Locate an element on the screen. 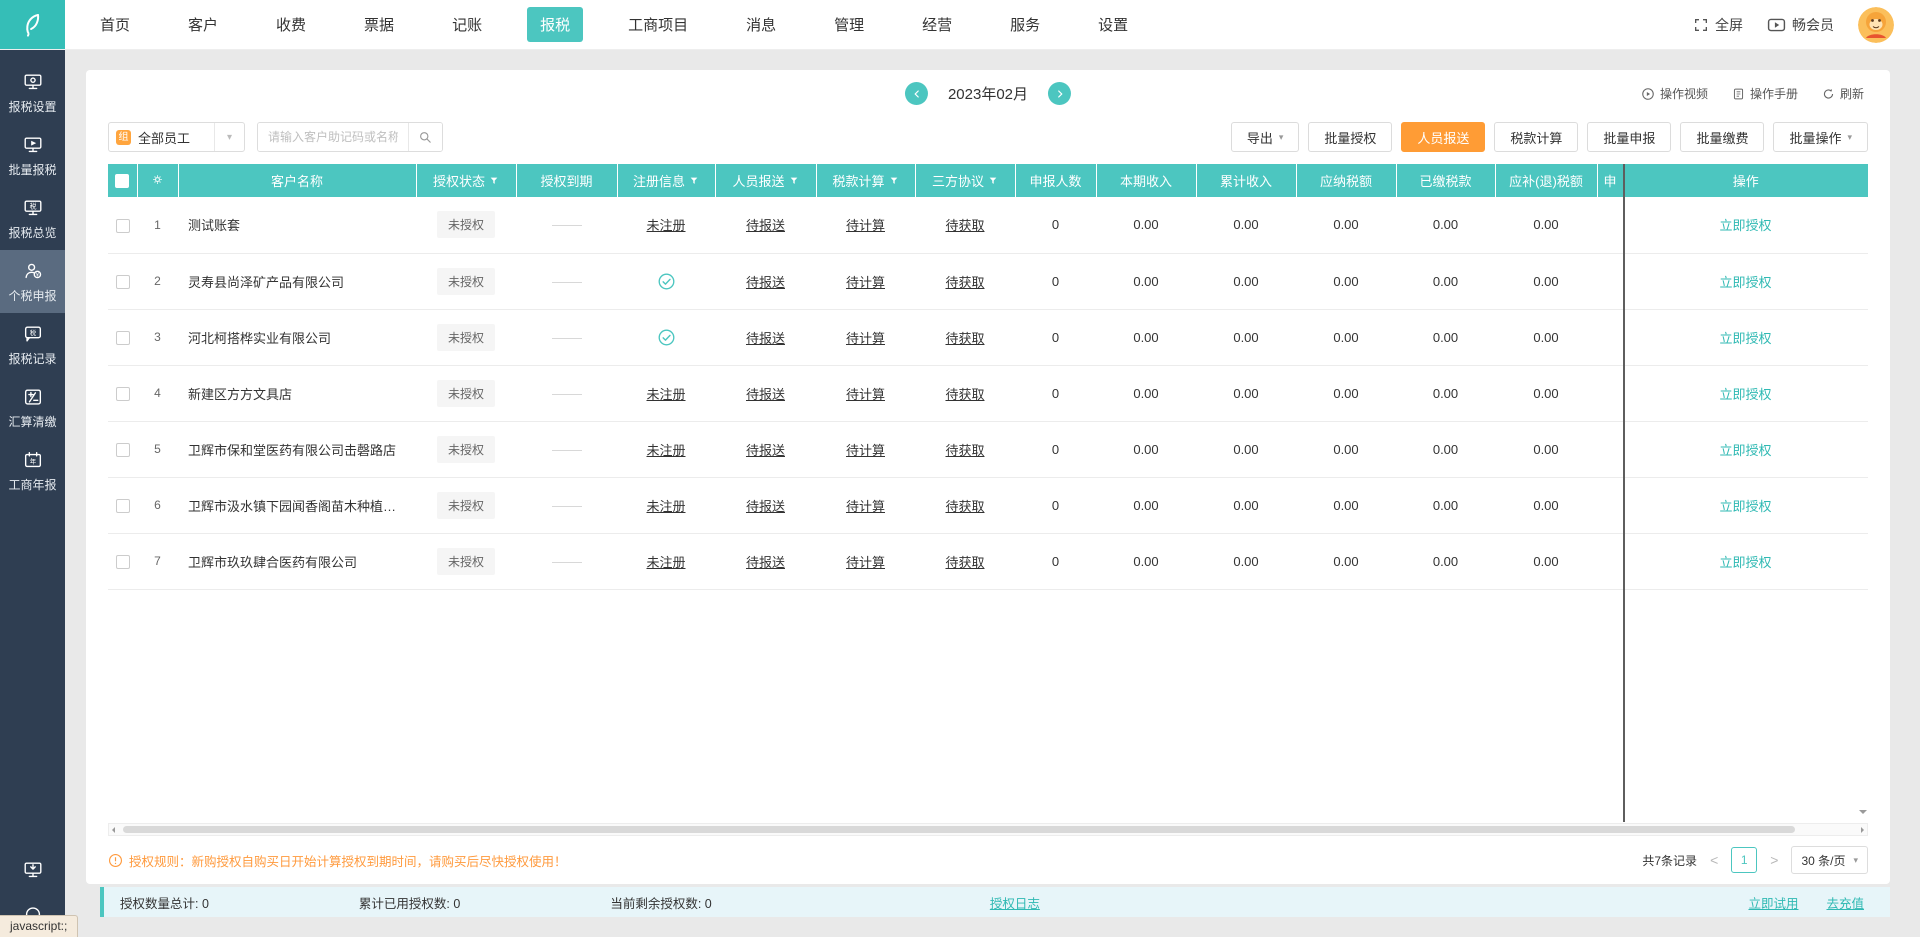 This screenshot has width=1920, height=937. registration-cell is located at coordinates (666, 281).